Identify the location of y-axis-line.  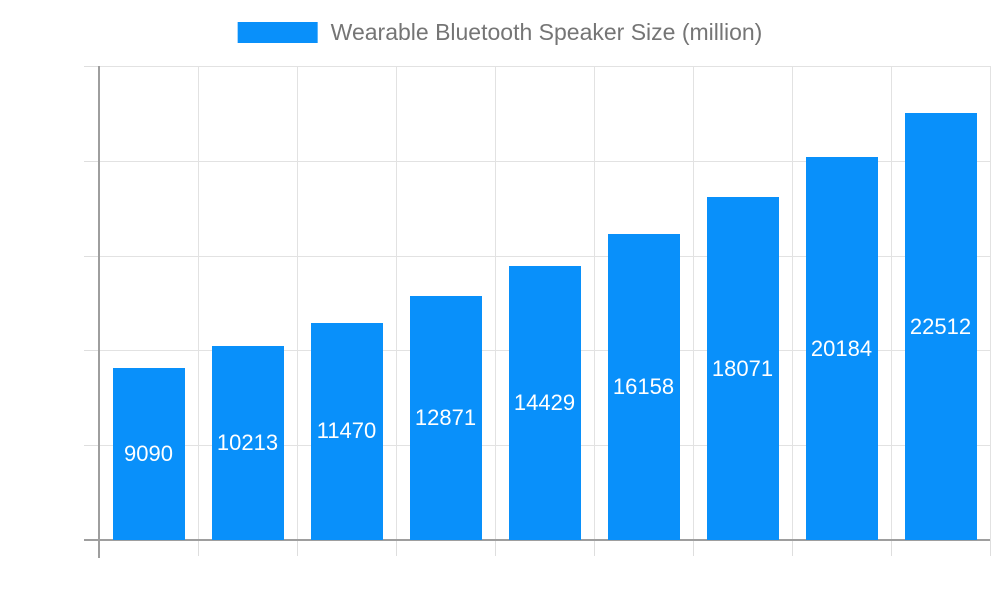
(99, 312).